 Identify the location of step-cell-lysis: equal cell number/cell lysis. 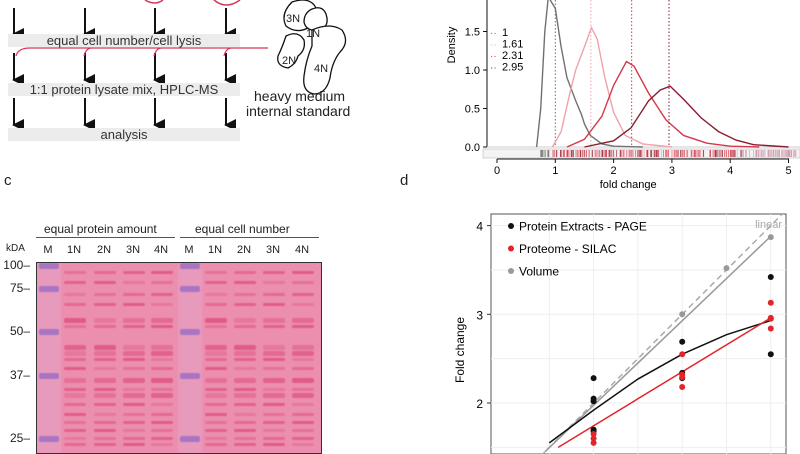
(124, 40).